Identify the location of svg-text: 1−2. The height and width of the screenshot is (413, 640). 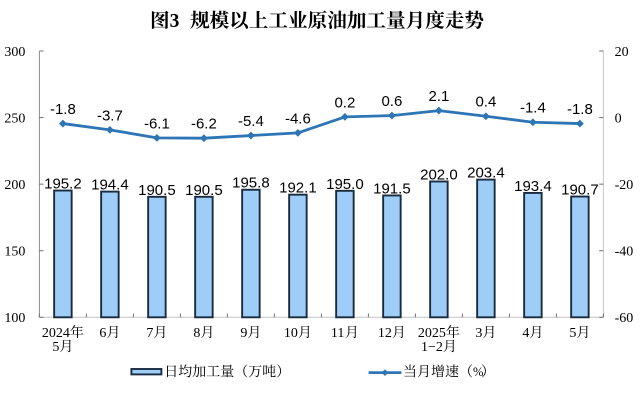
(432, 347).